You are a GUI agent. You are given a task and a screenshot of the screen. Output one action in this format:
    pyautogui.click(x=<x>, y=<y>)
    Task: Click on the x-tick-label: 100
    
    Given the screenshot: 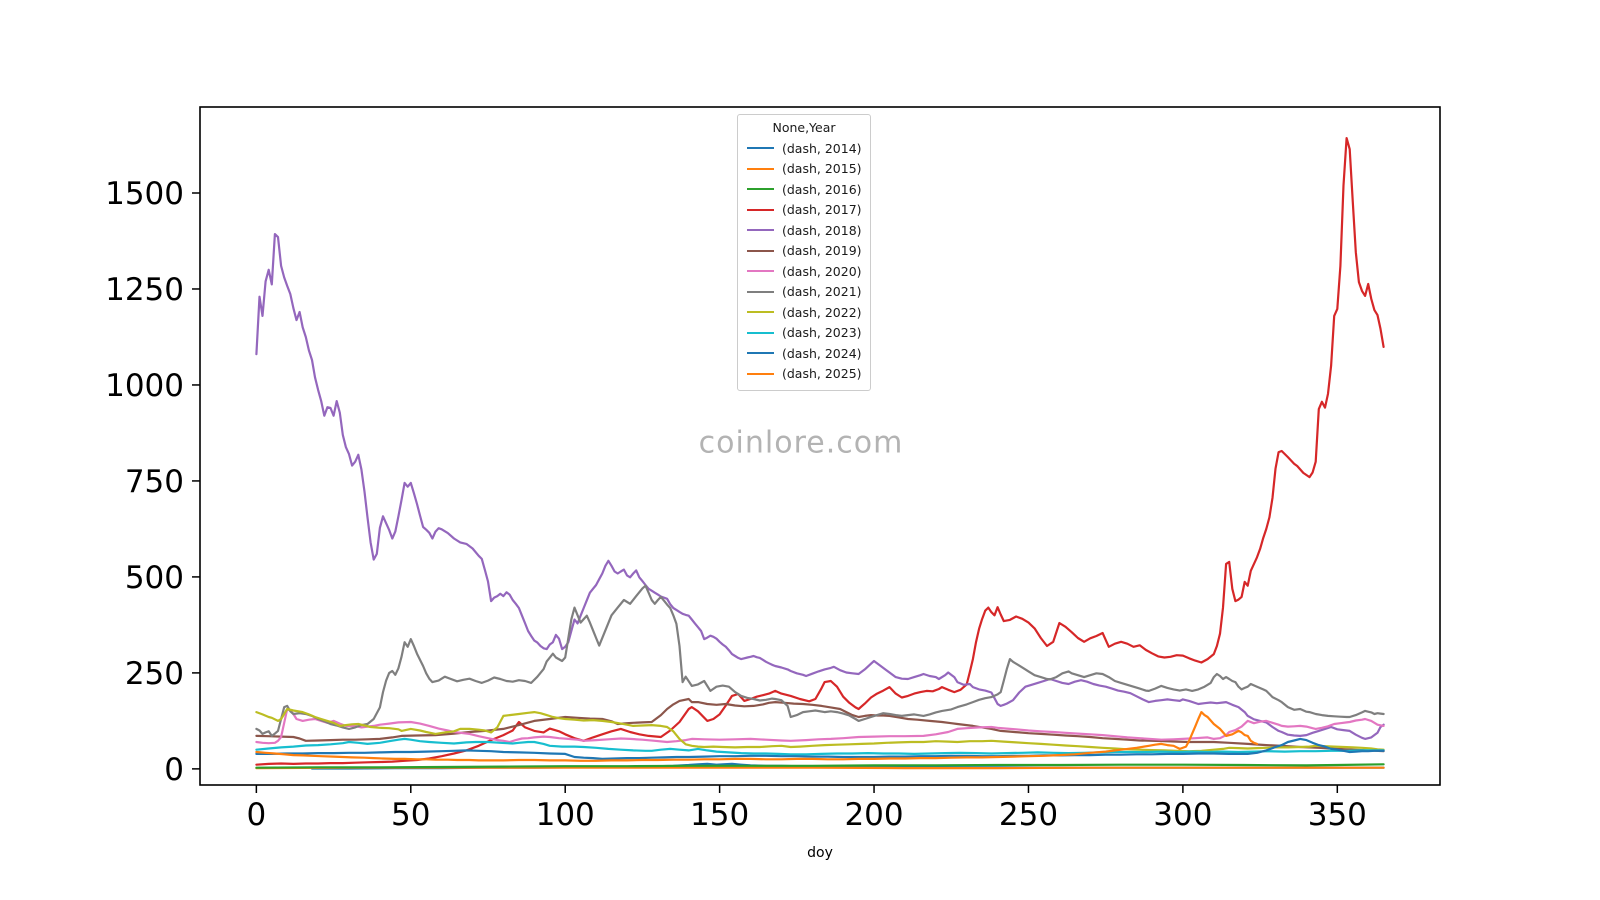 What is the action you would take?
    pyautogui.click(x=565, y=815)
    